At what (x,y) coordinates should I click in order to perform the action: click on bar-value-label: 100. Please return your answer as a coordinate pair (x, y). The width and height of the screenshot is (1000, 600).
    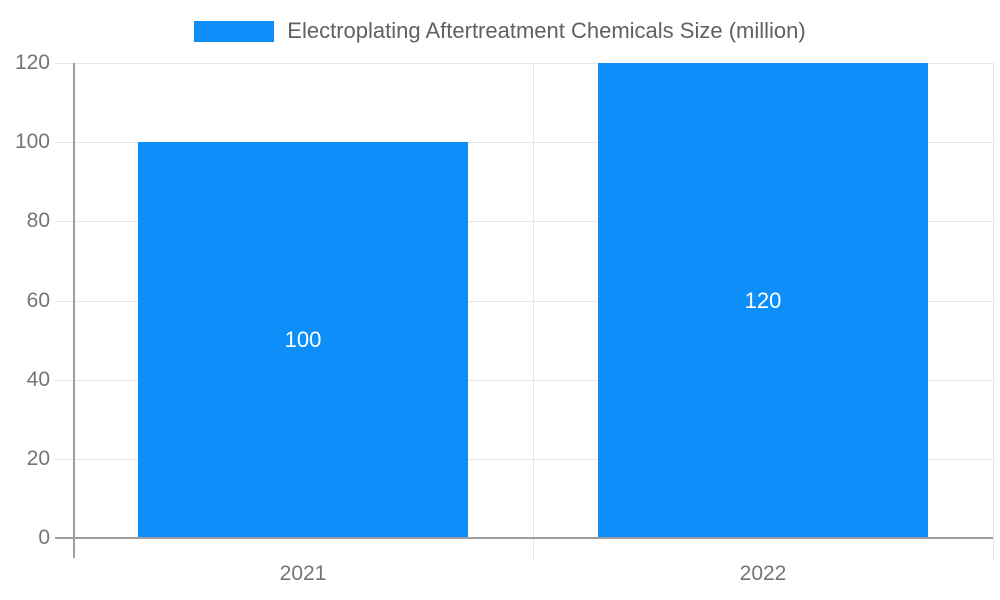
    Looking at the image, I should click on (303, 340).